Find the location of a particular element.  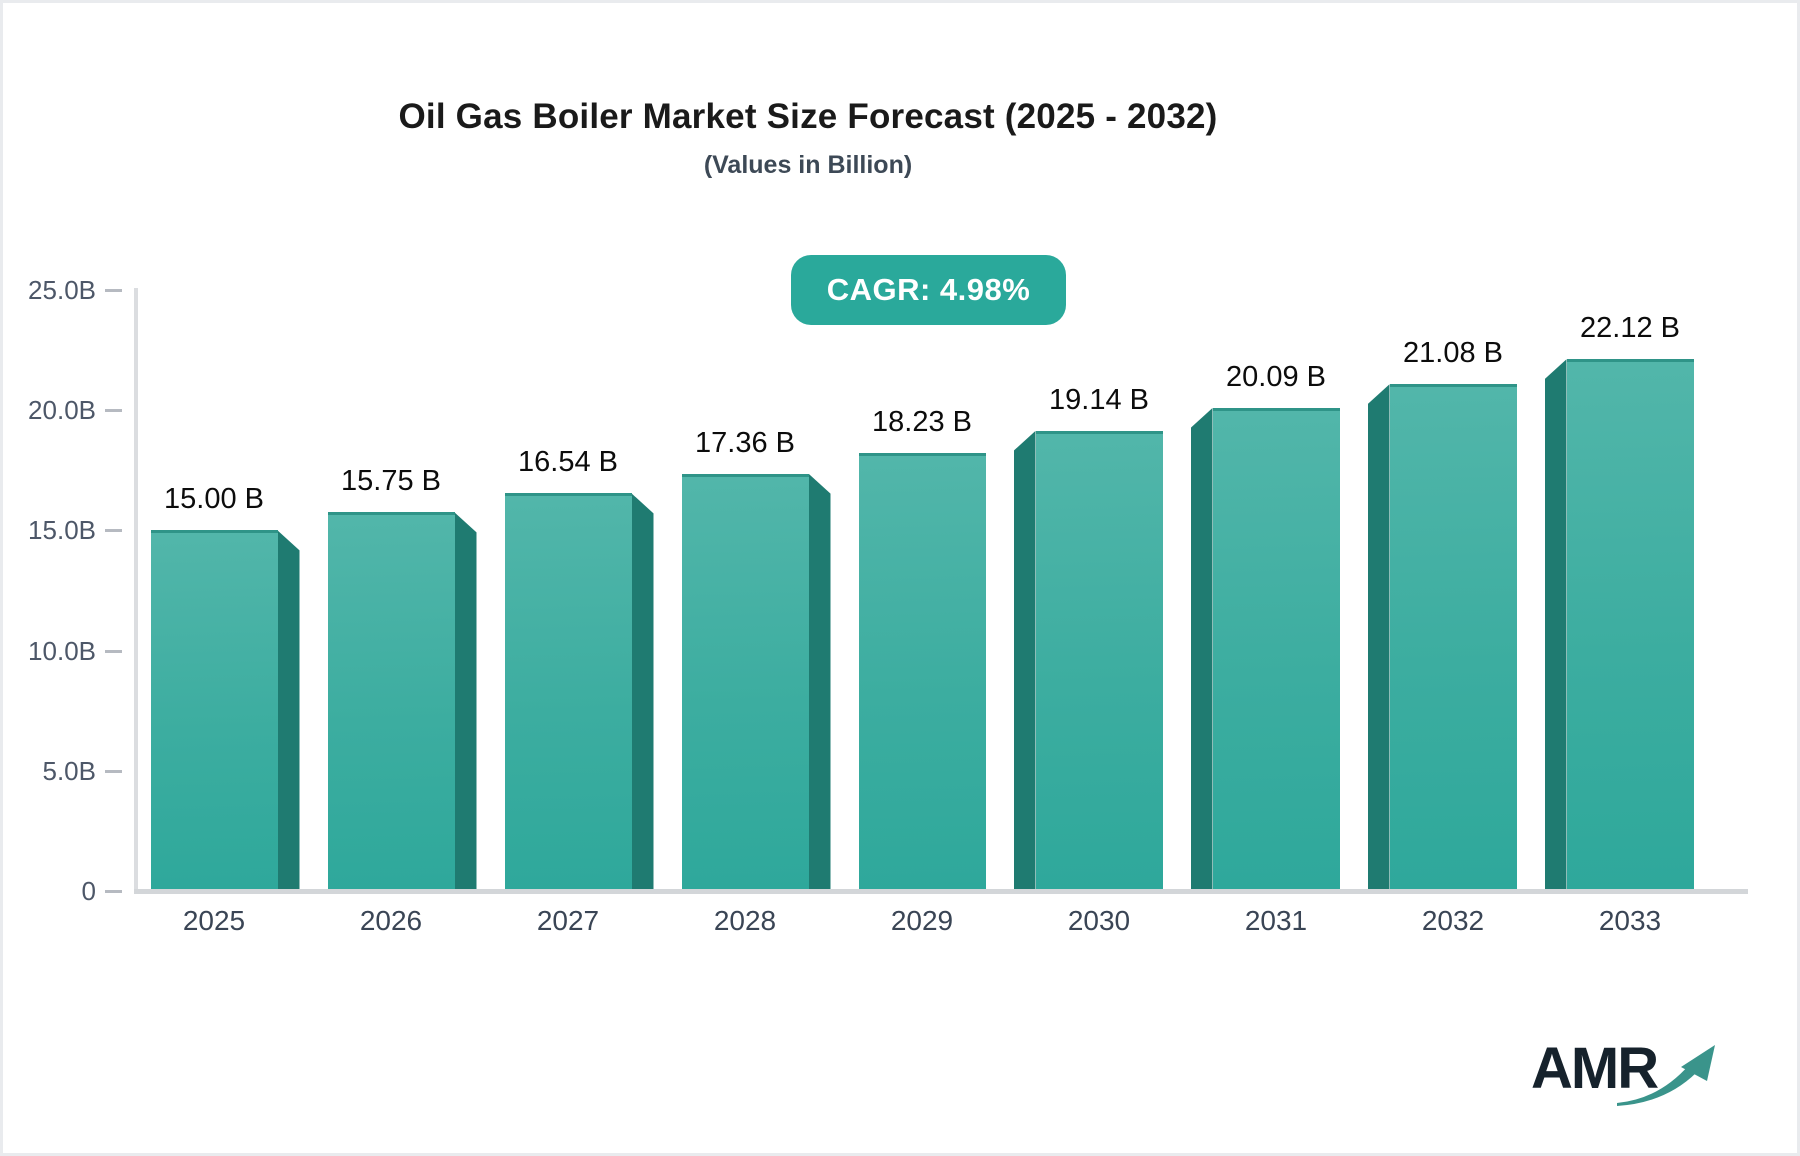

amr-logo-text: AMR is located at coordinates (1595, 1068).